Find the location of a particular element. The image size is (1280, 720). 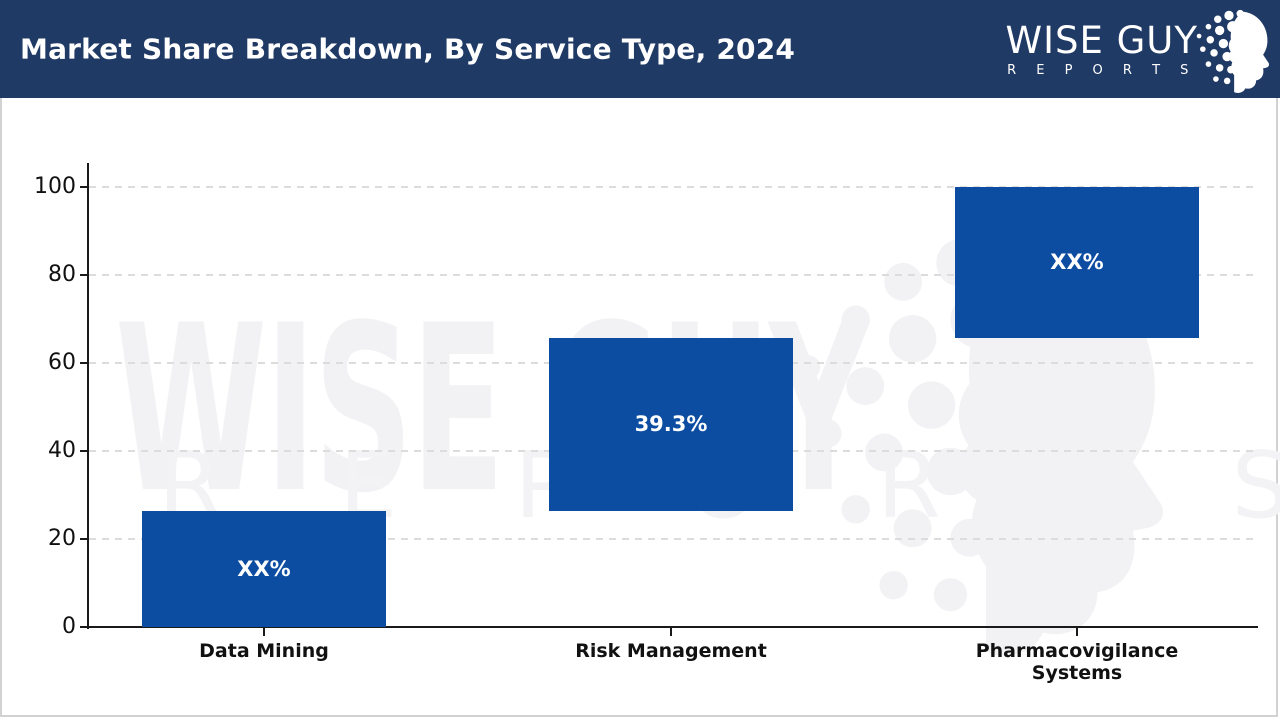

logo-text: WISE GUY R E P O R T S is located at coordinates (1101, 48).